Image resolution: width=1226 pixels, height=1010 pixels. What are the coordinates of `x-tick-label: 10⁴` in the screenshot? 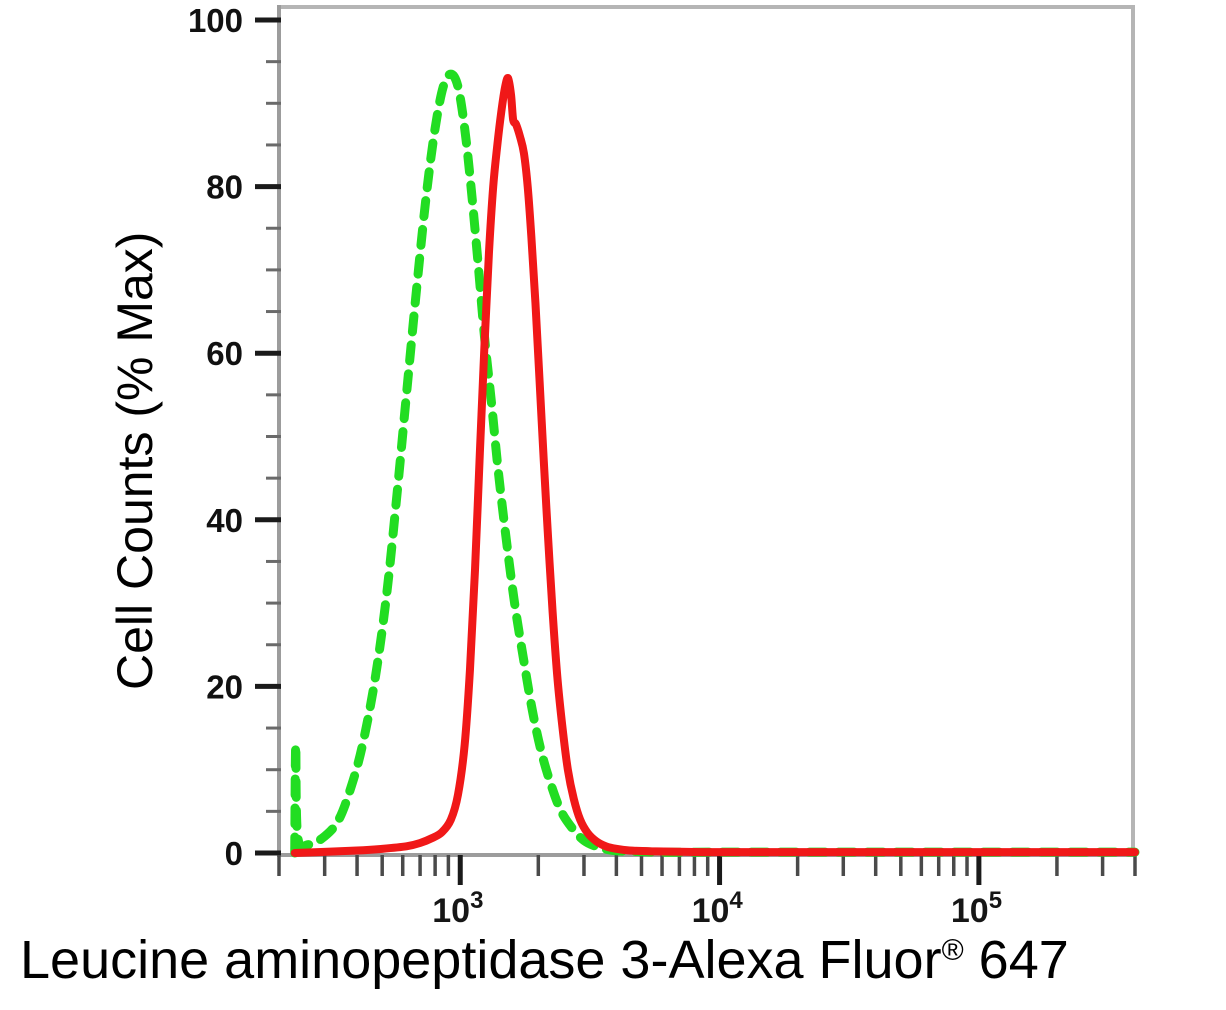 It's located at (718, 908).